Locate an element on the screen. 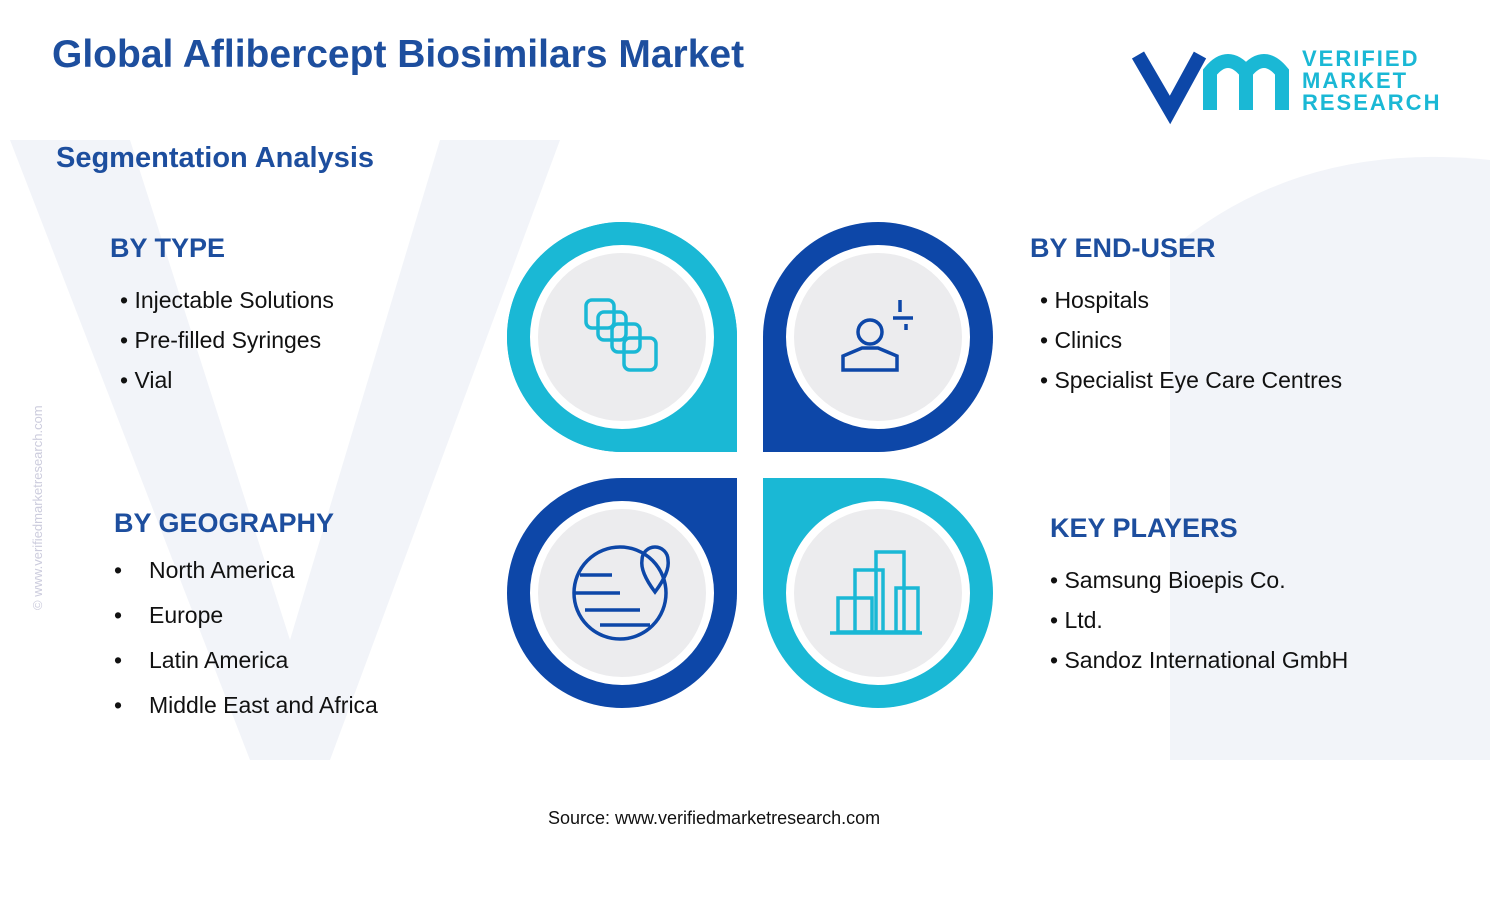  segment-title: BY END-USER is located at coordinates (1123, 248).